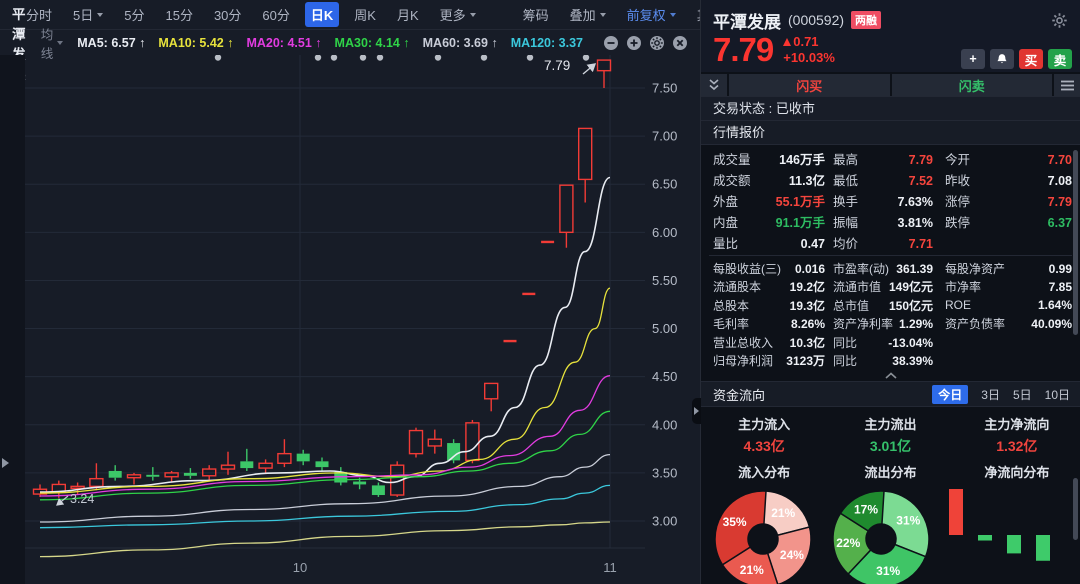  I want to click on collapse-down-icon, so click(714, 85).